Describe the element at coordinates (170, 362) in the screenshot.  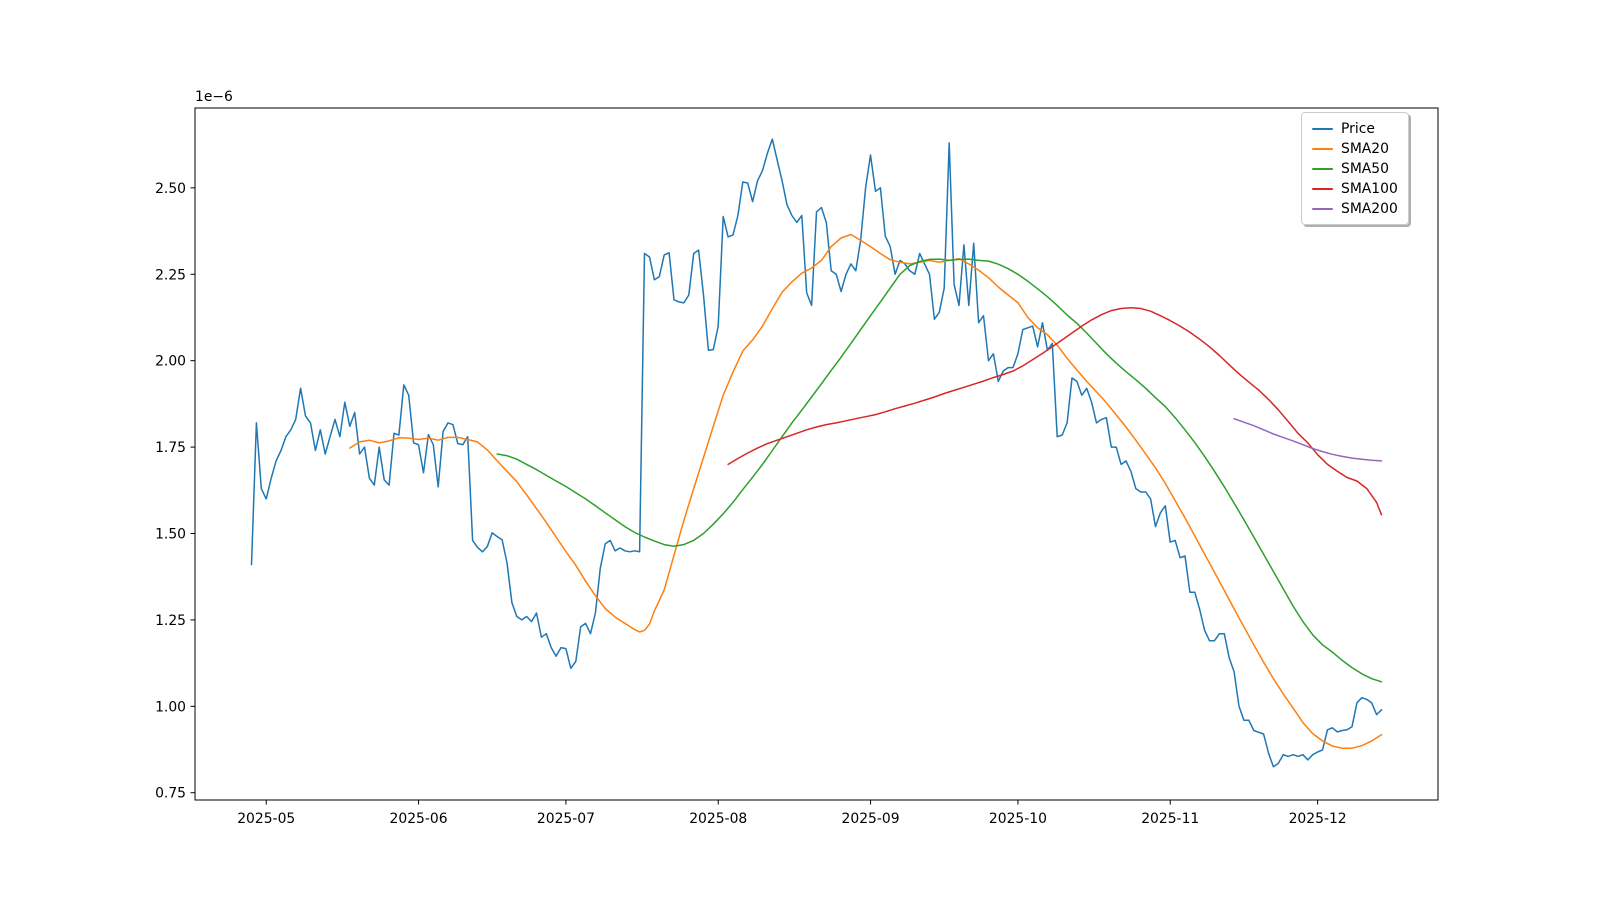
I see `y-tick-label: 2.00` at that location.